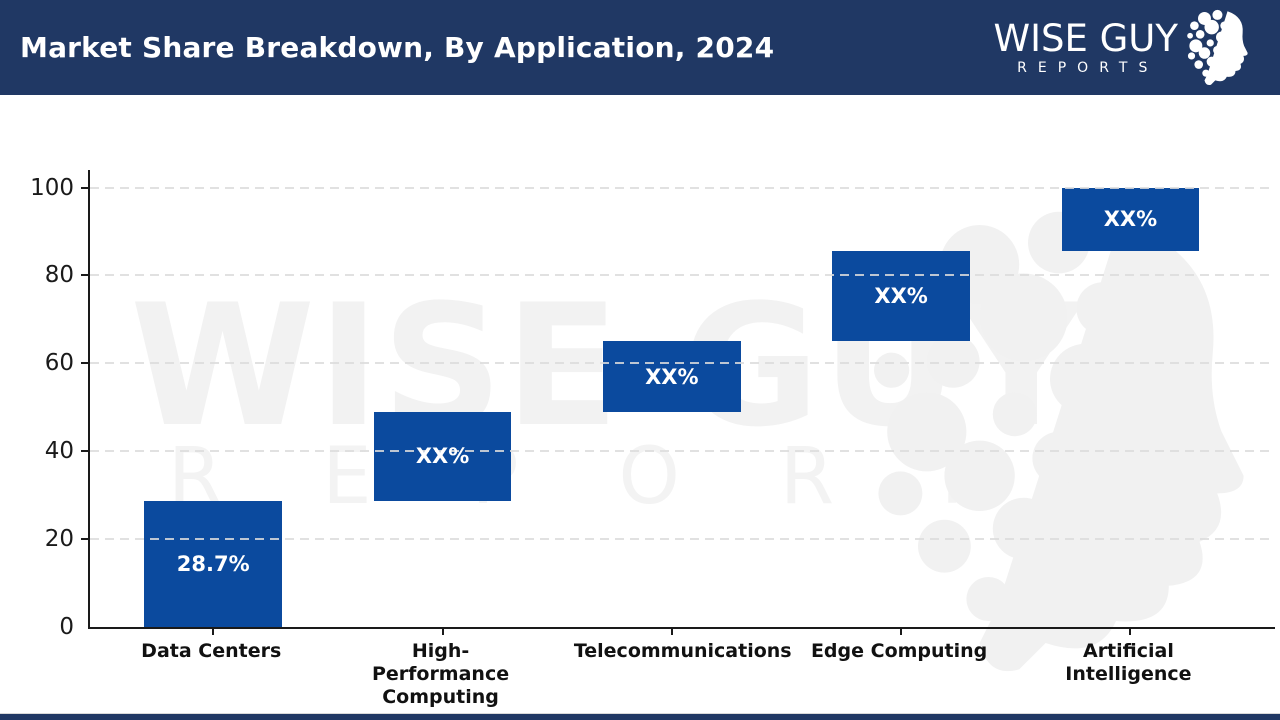 The height and width of the screenshot is (720, 1280). I want to click on logo-wordmark-line2: REPORTS, so click(1088, 68).